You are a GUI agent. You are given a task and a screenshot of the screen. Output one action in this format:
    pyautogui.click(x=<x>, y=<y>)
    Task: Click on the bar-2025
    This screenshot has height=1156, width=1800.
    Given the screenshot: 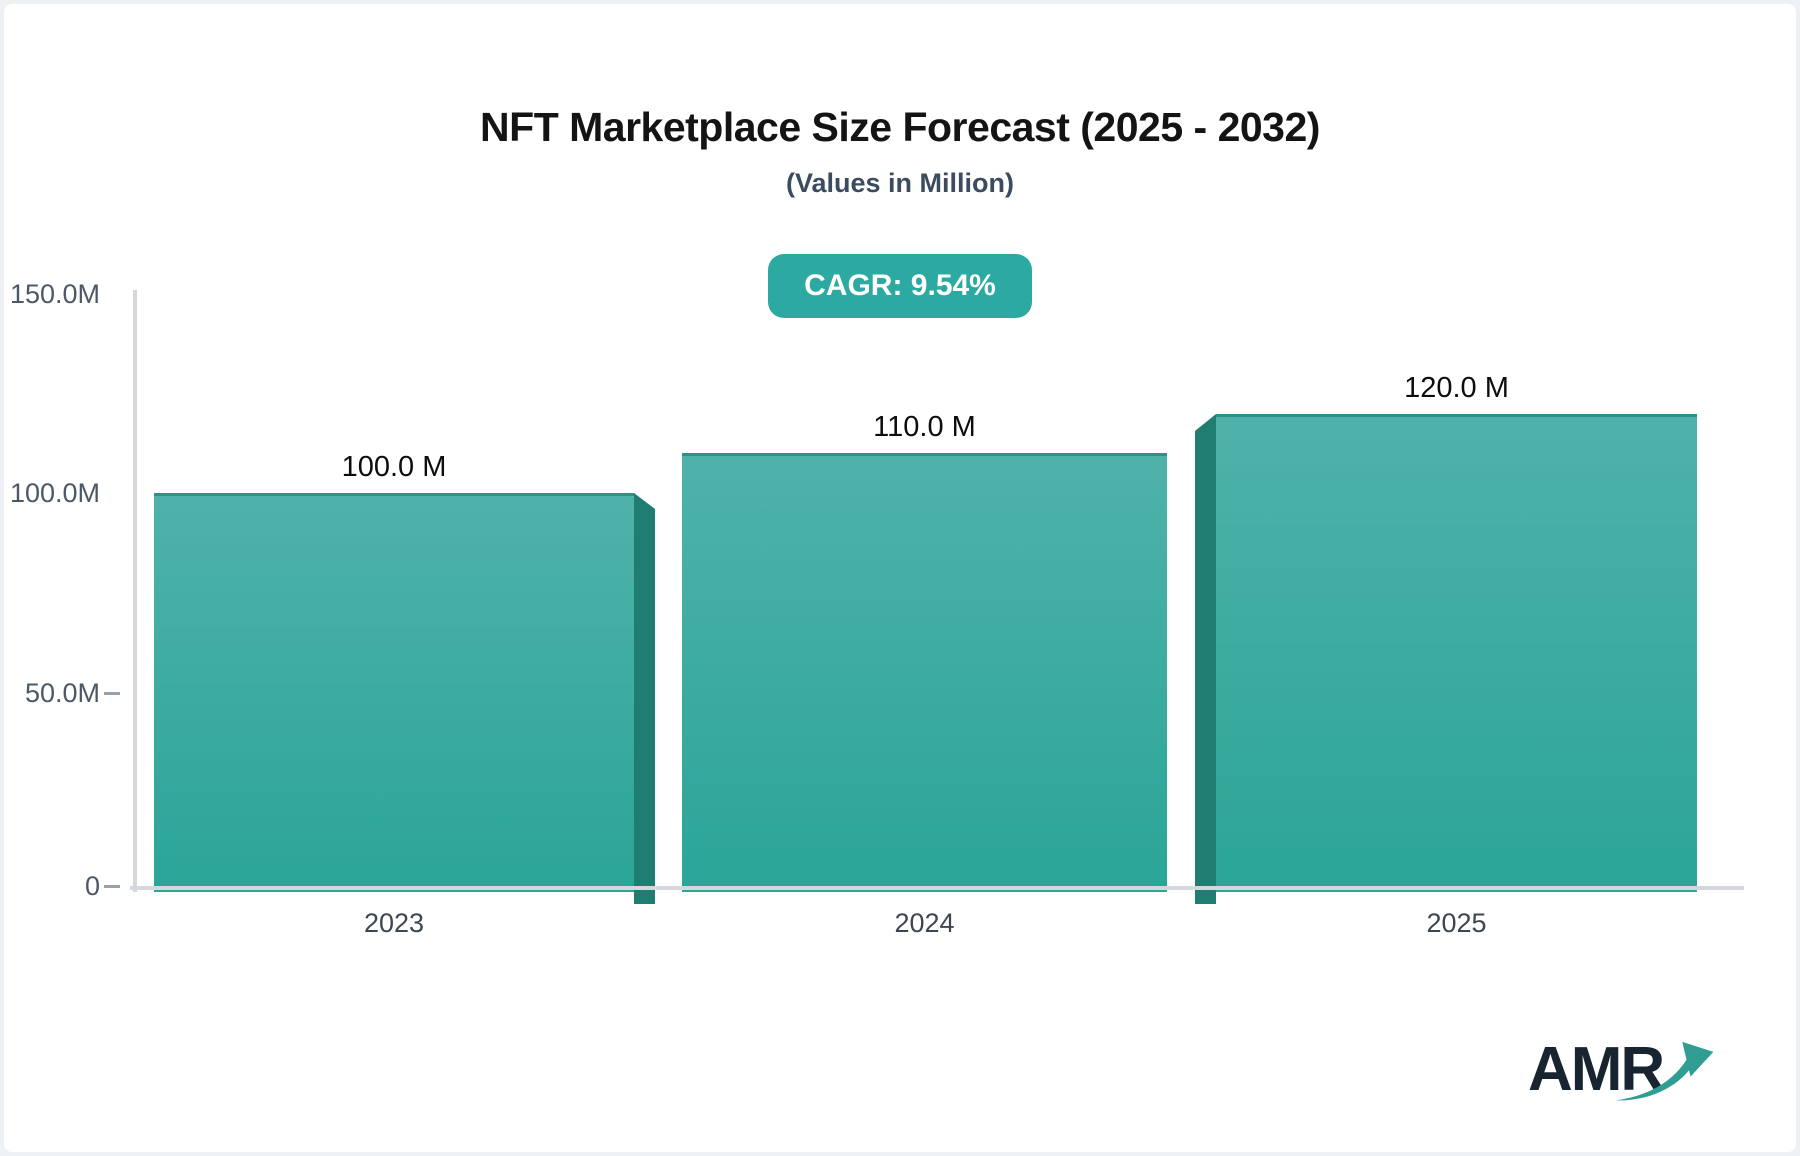 What is the action you would take?
    pyautogui.click(x=1456, y=653)
    